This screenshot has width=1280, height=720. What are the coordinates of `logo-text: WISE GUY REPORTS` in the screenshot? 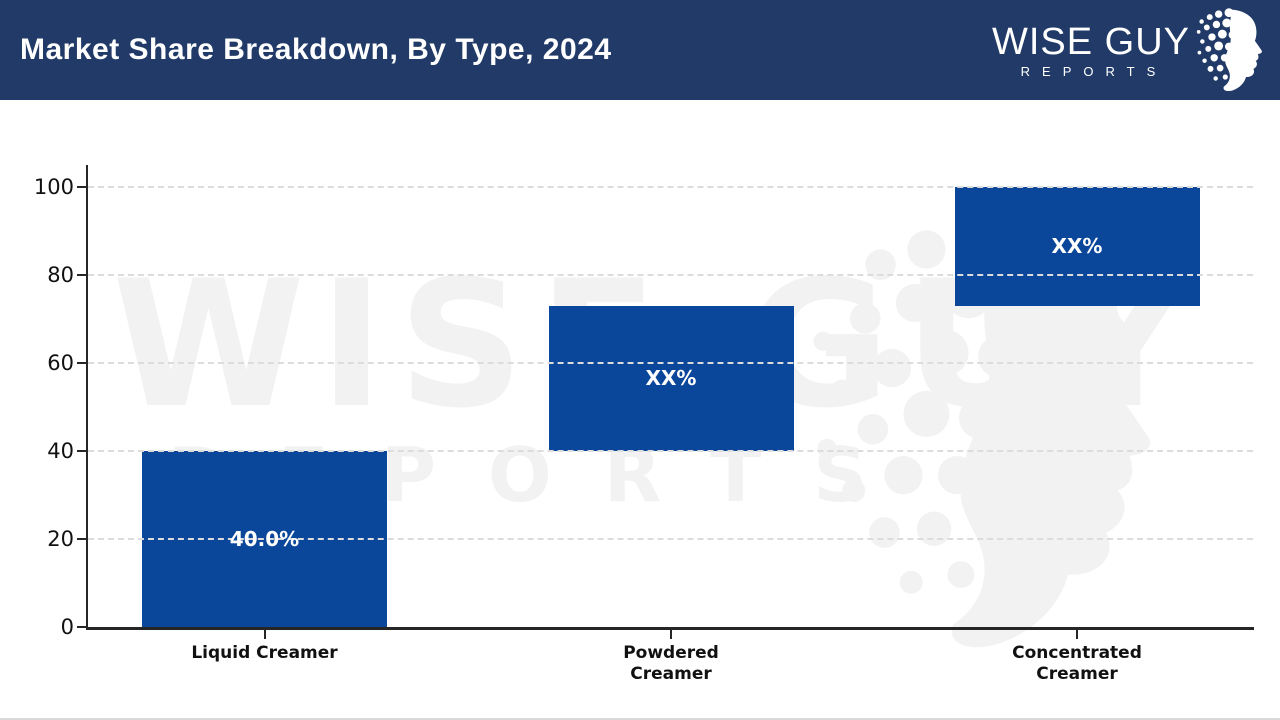 It's located at (1091, 50).